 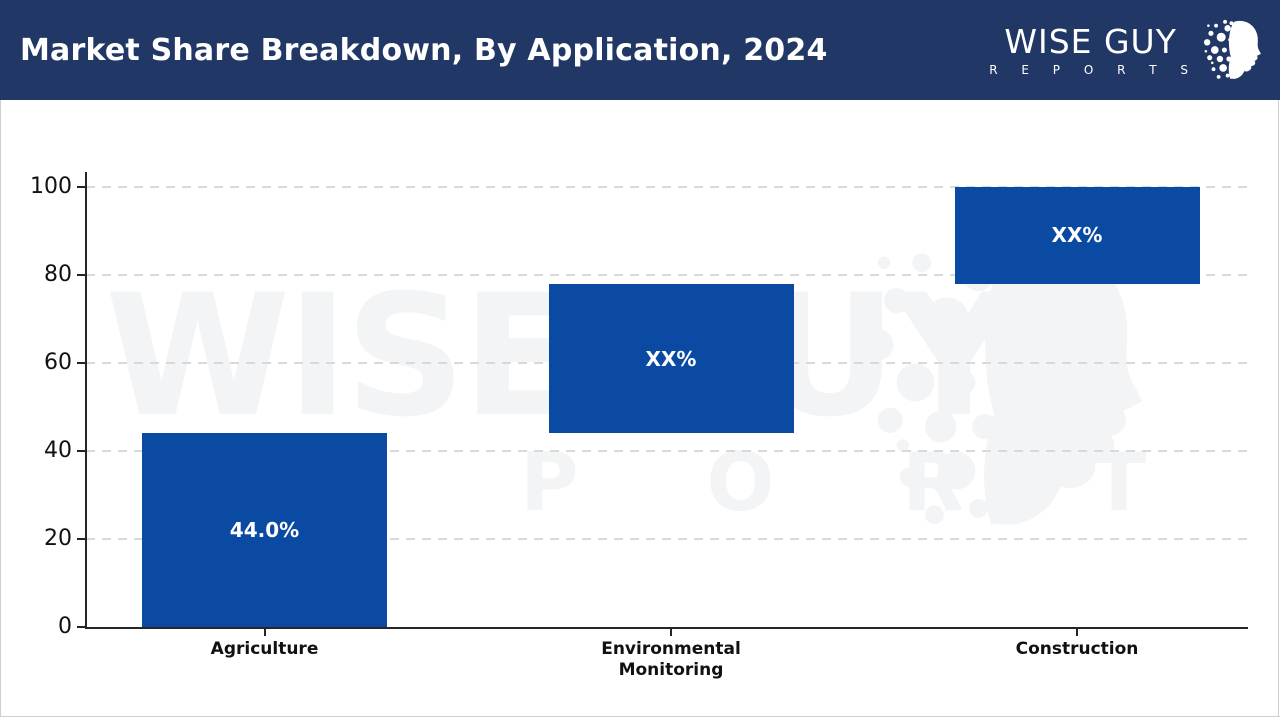 What do you see at coordinates (640, 716) in the screenshot?
I see `page-border-bottom` at bounding box center [640, 716].